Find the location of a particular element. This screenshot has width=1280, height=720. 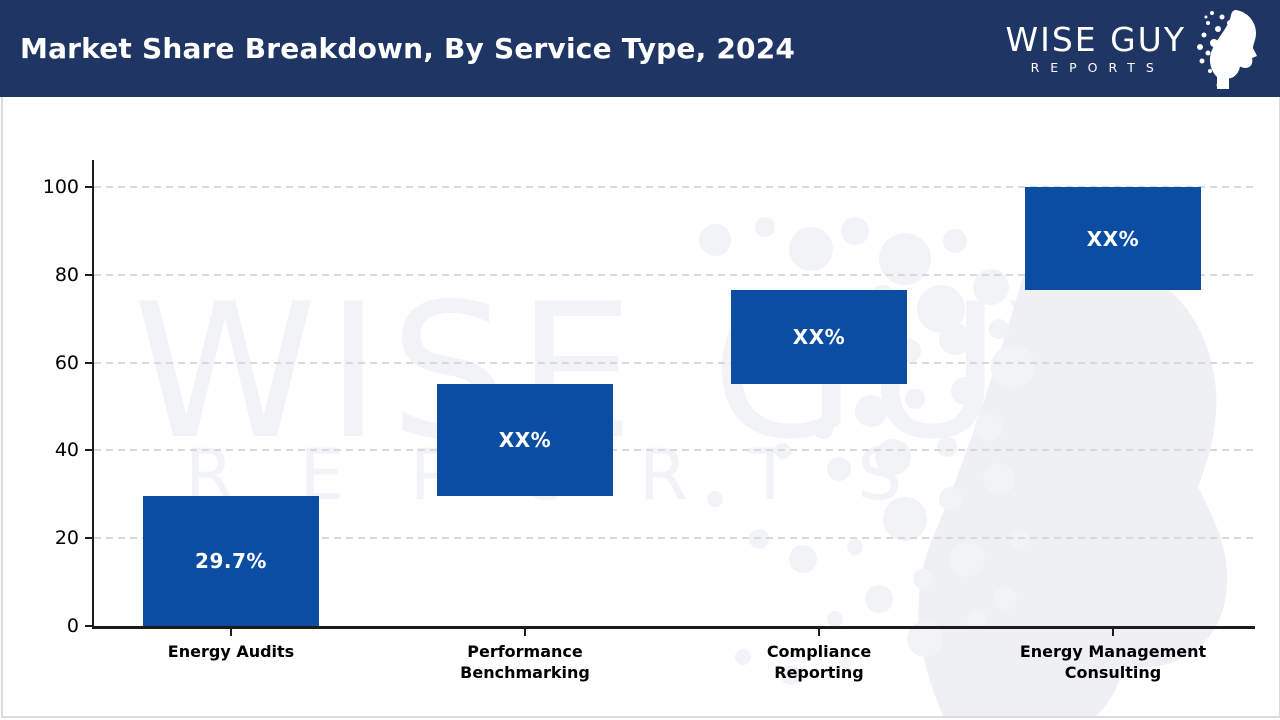

y-tick-label: 60 is located at coordinates (66, 362).